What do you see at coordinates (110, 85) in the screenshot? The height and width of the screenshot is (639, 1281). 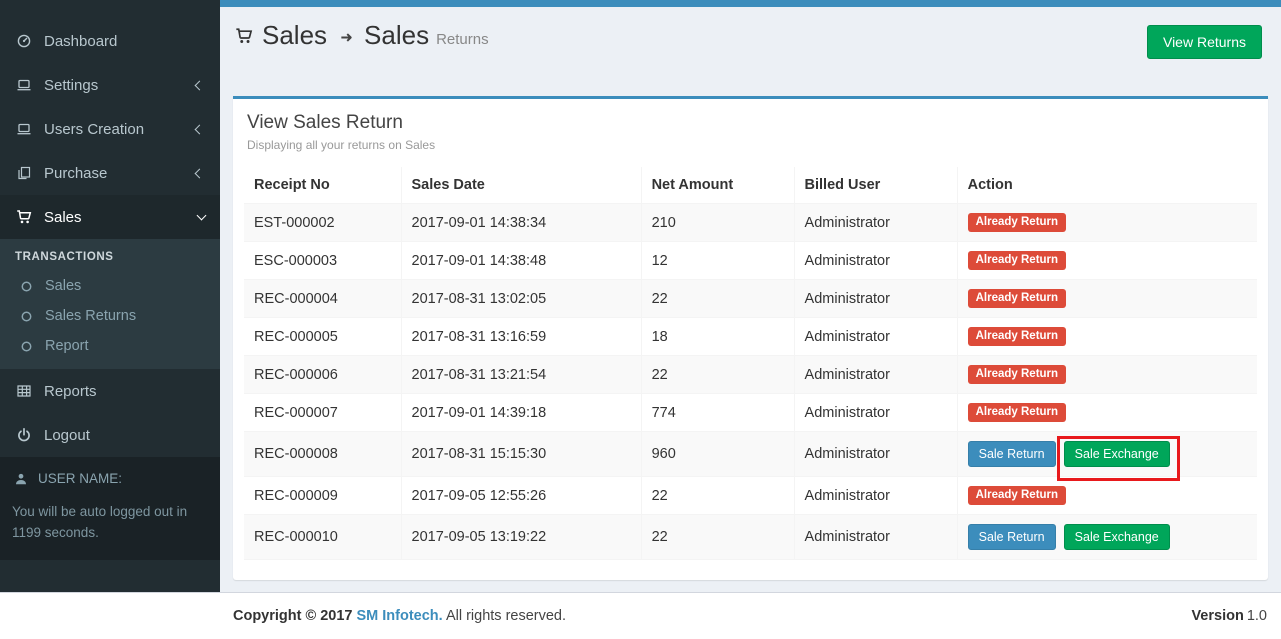 I see `sidebar-item-settings: Settings` at bounding box center [110, 85].